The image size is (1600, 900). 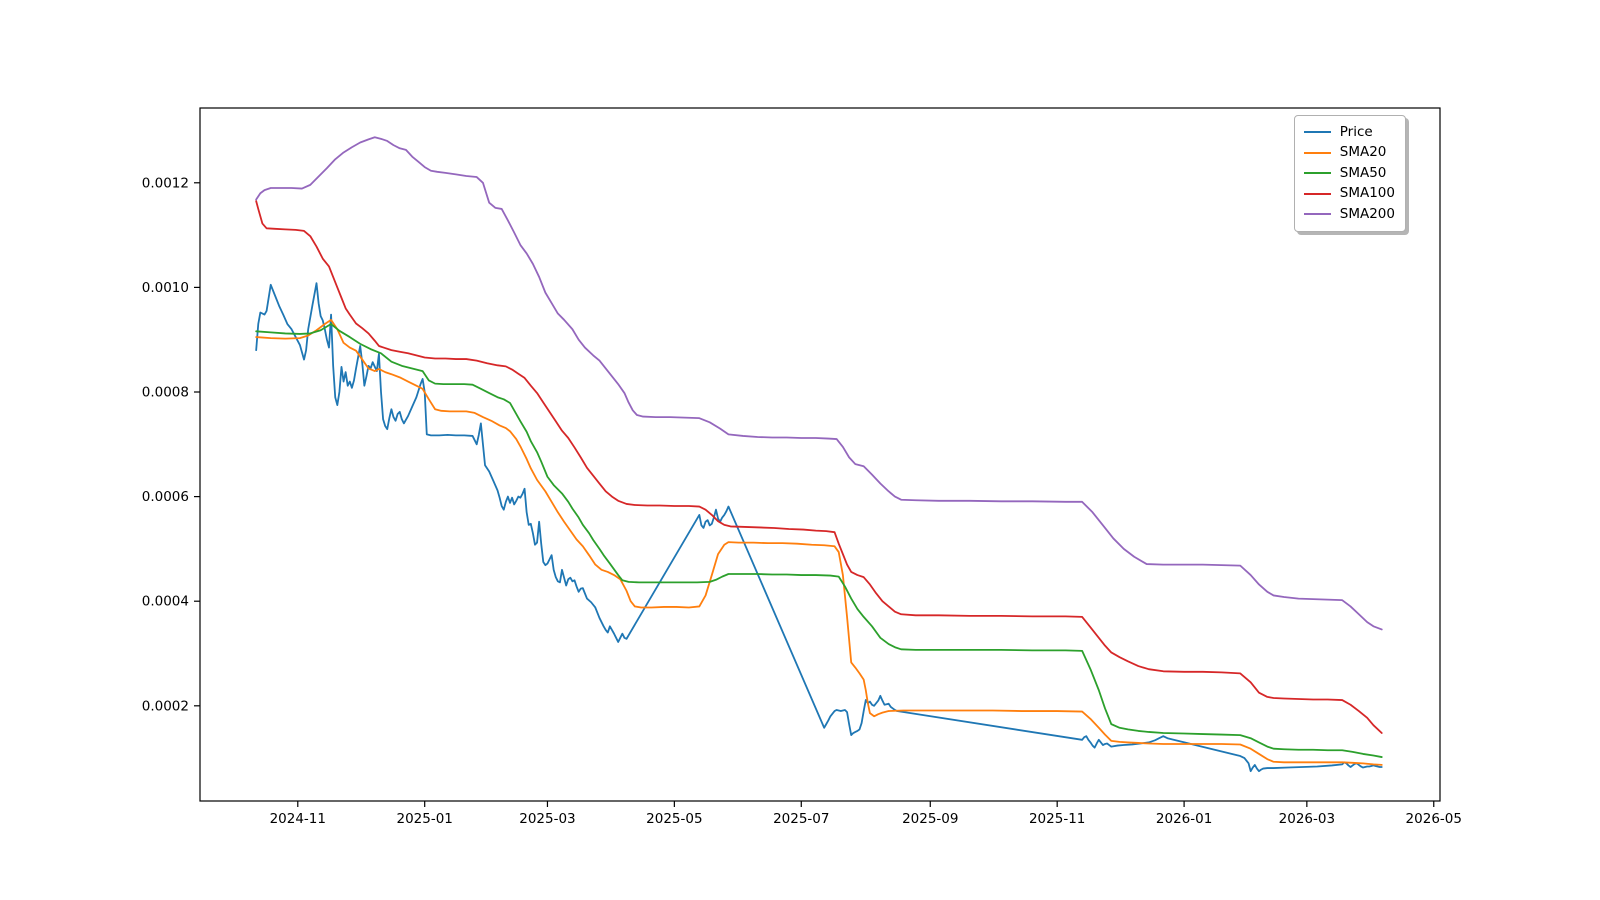 What do you see at coordinates (165, 392) in the screenshot?
I see `y-tick-label-3: 0.0008` at bounding box center [165, 392].